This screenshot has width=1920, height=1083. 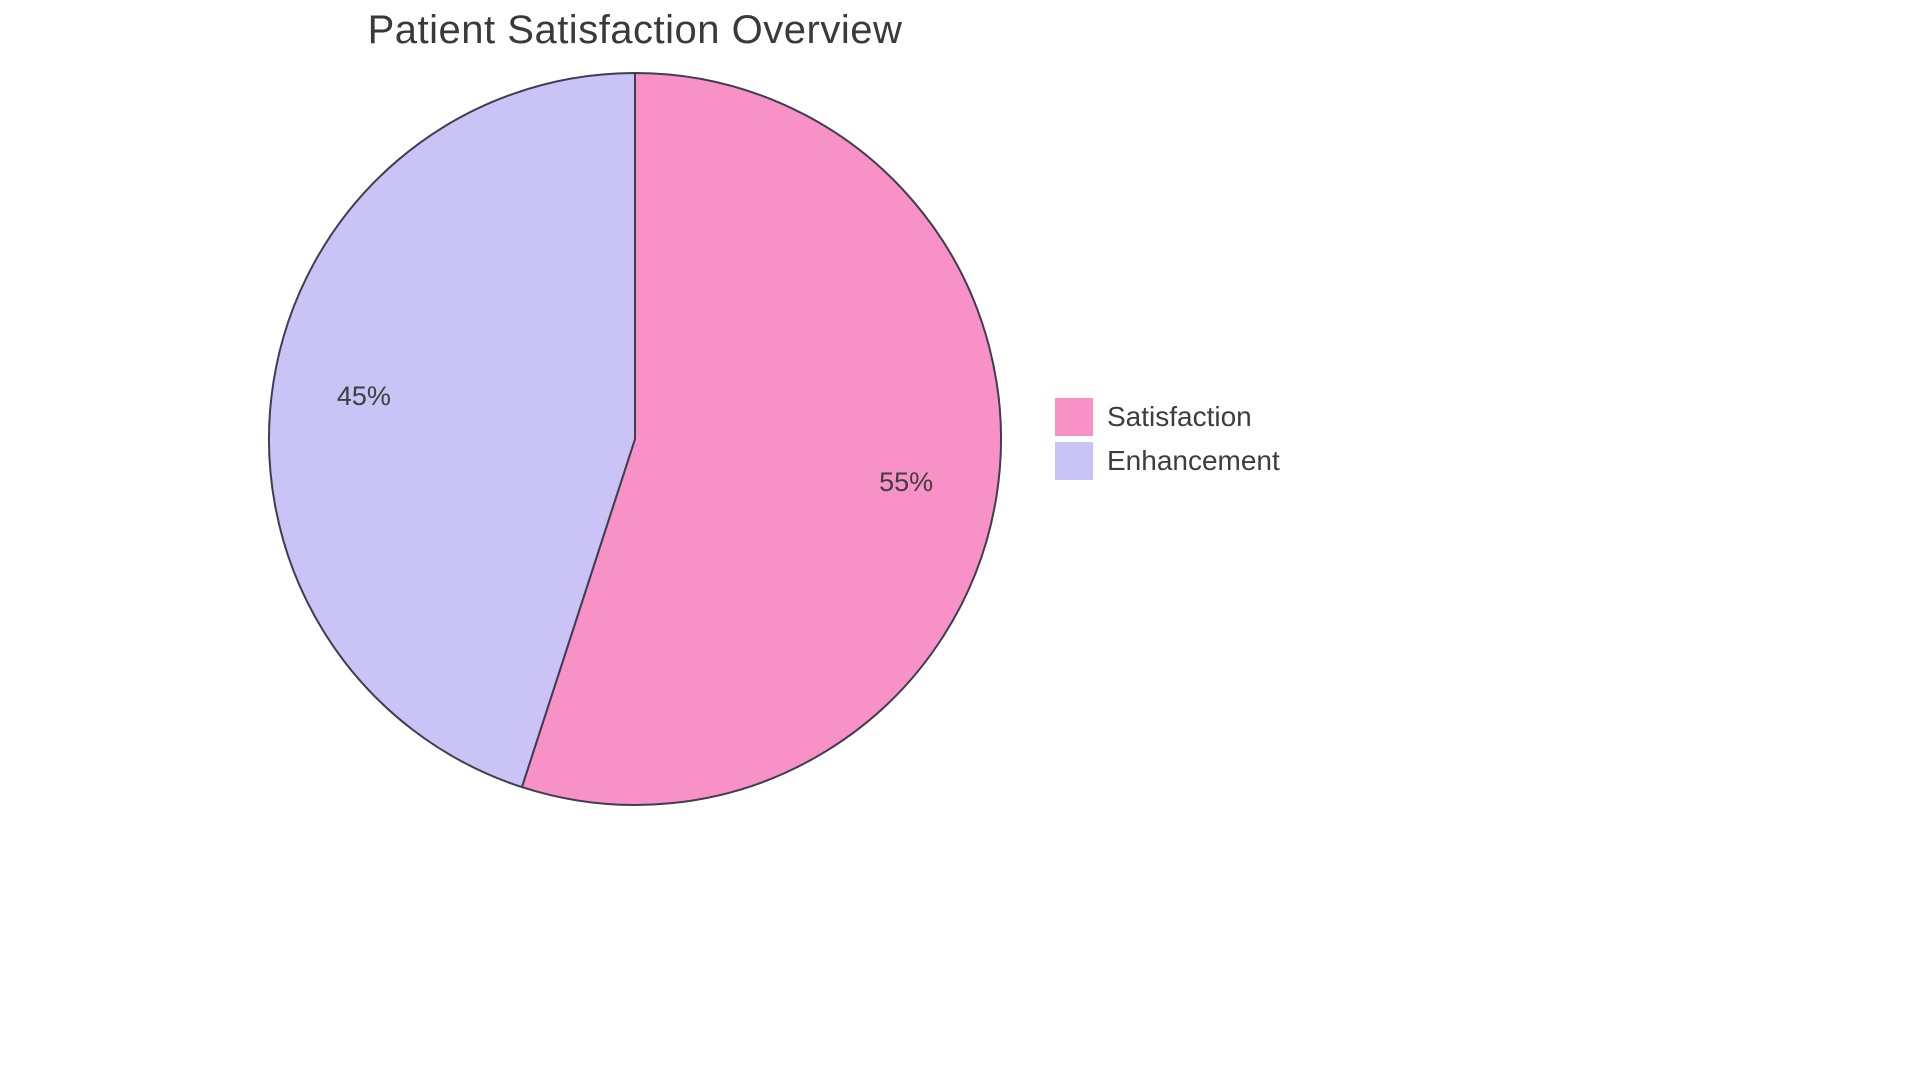 I want to click on pie-slice-enhancement, so click(x=451, y=430).